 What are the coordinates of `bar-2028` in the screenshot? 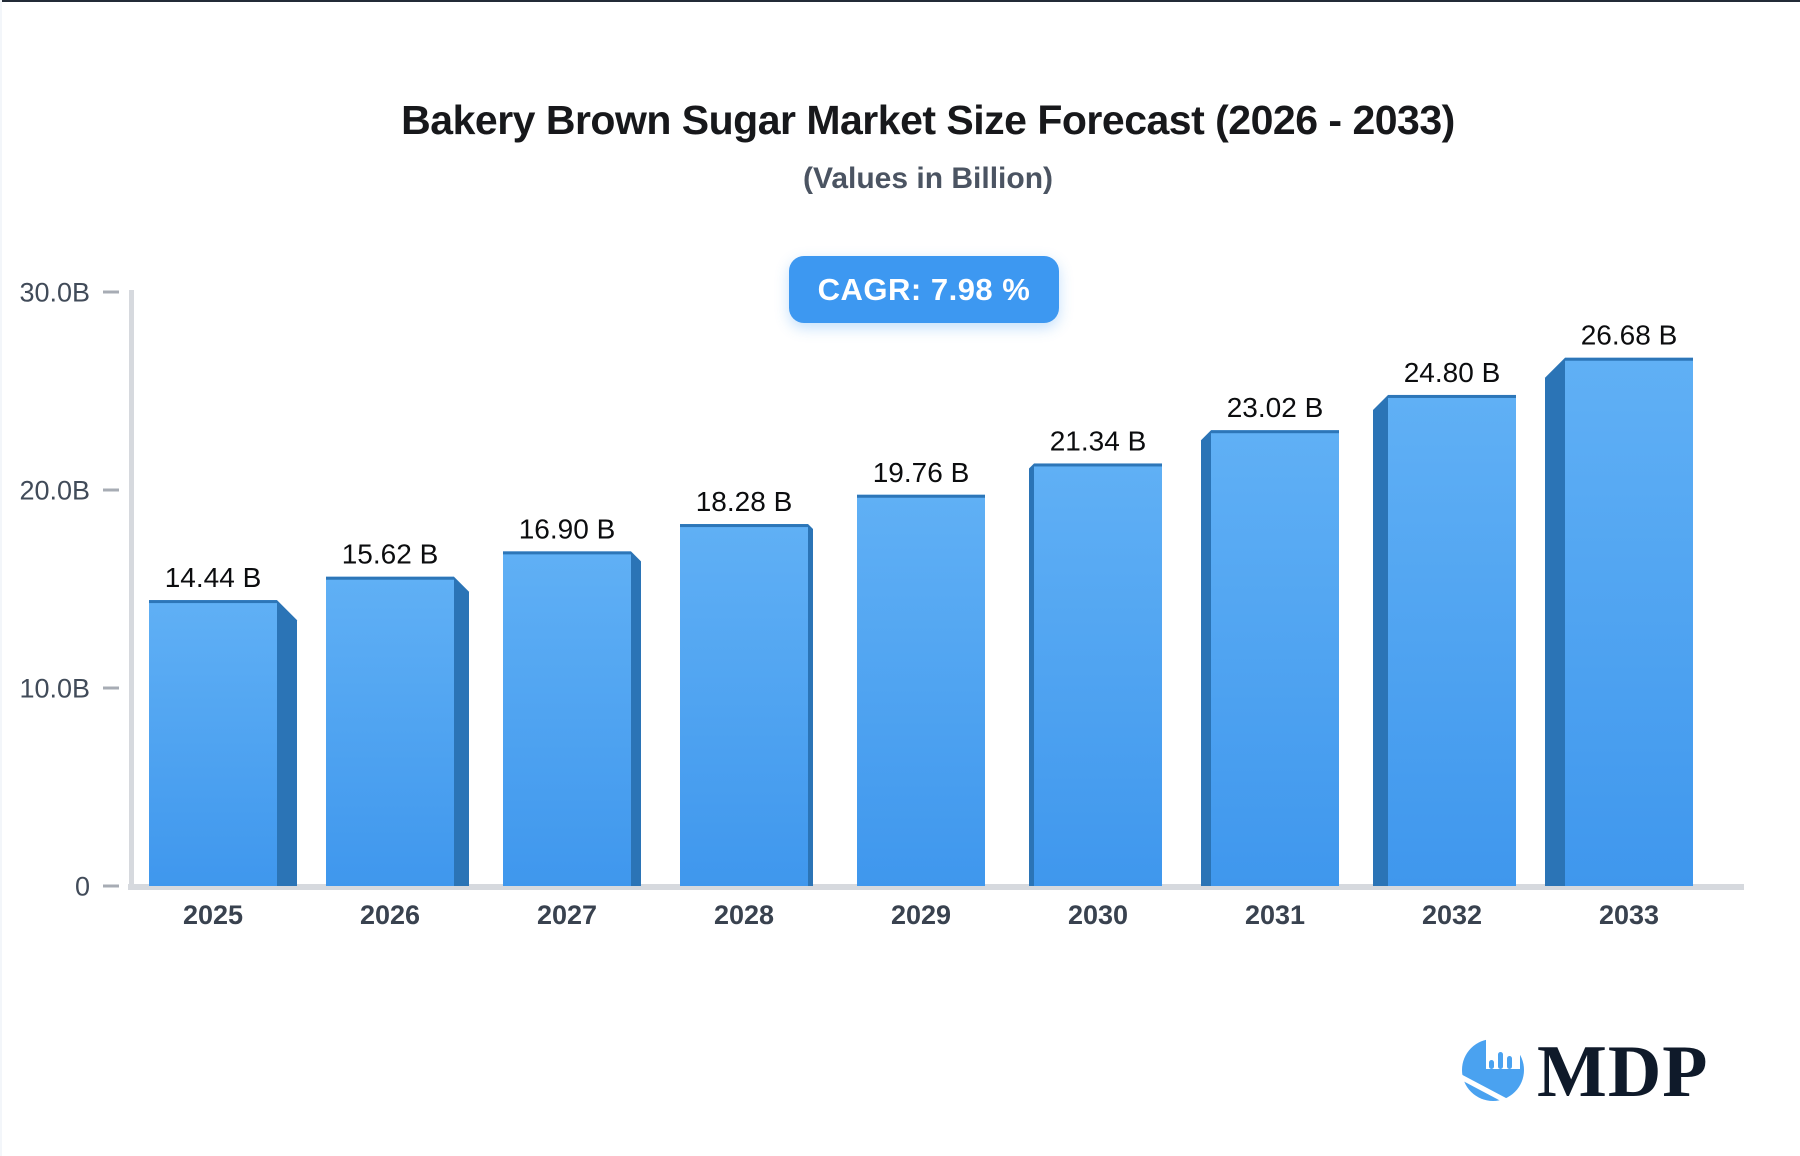 It's located at (744, 705).